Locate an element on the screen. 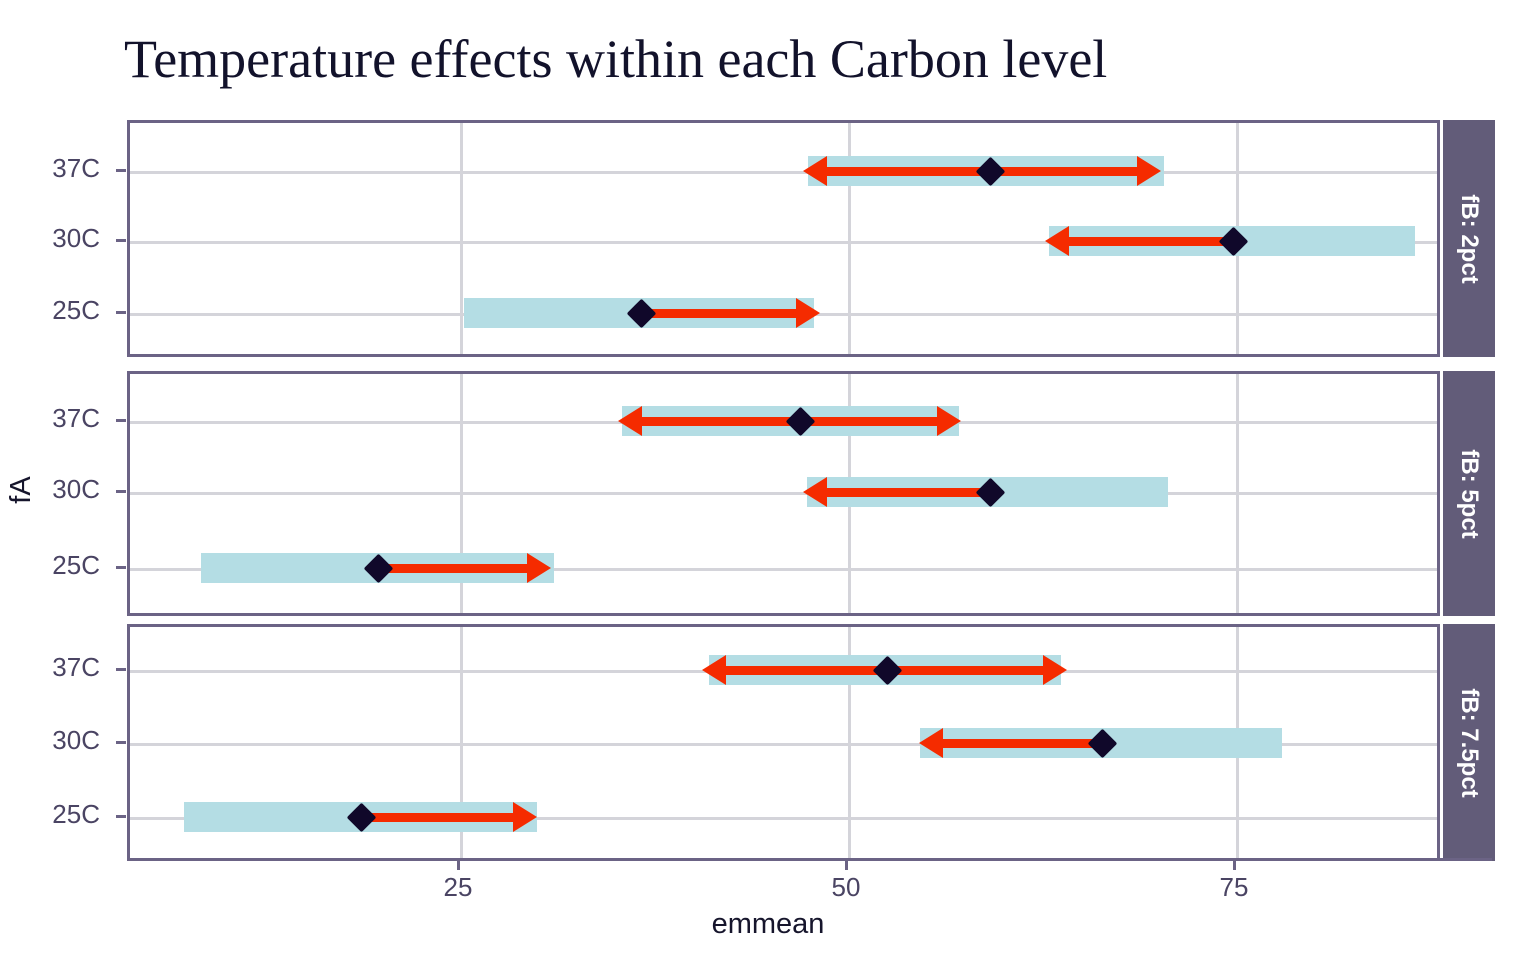 The height and width of the screenshot is (960, 1536). facet-strip-1: fB: 2pct is located at coordinates (1469, 238).